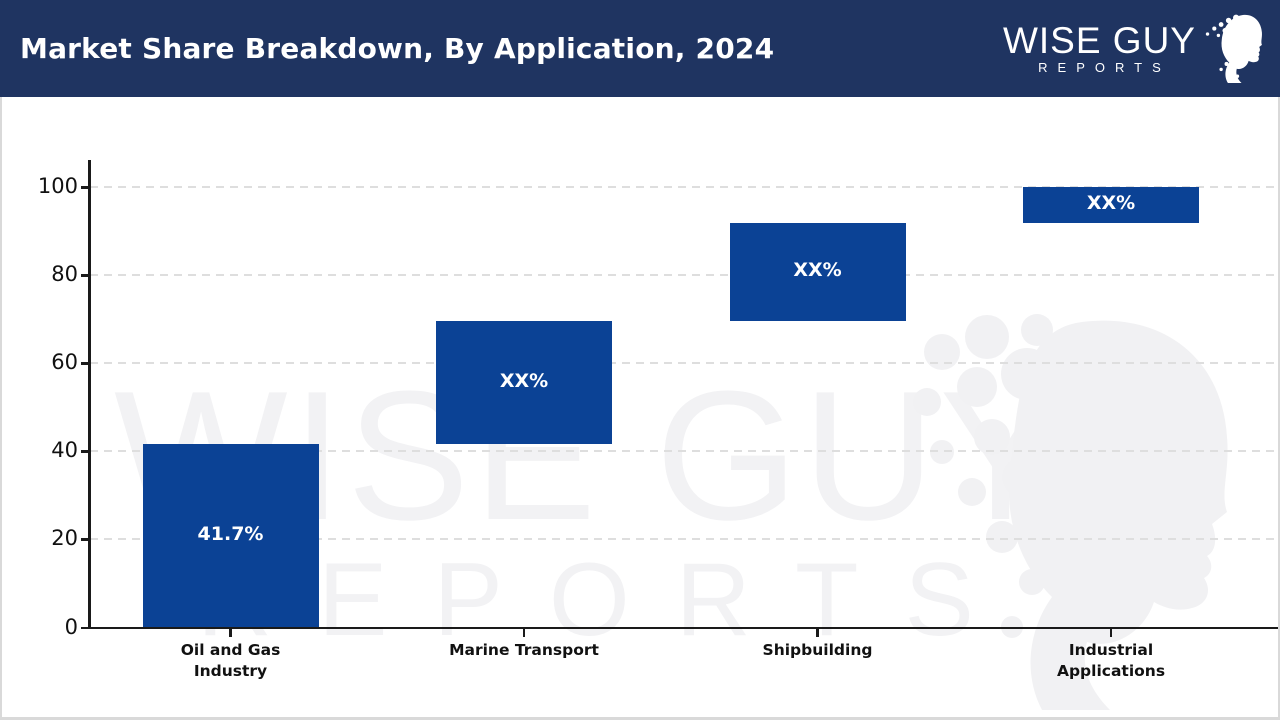 This screenshot has height=720, width=1280. Describe the element at coordinates (1099, 40) in the screenshot. I see `logo-name: WISE GUY` at that location.